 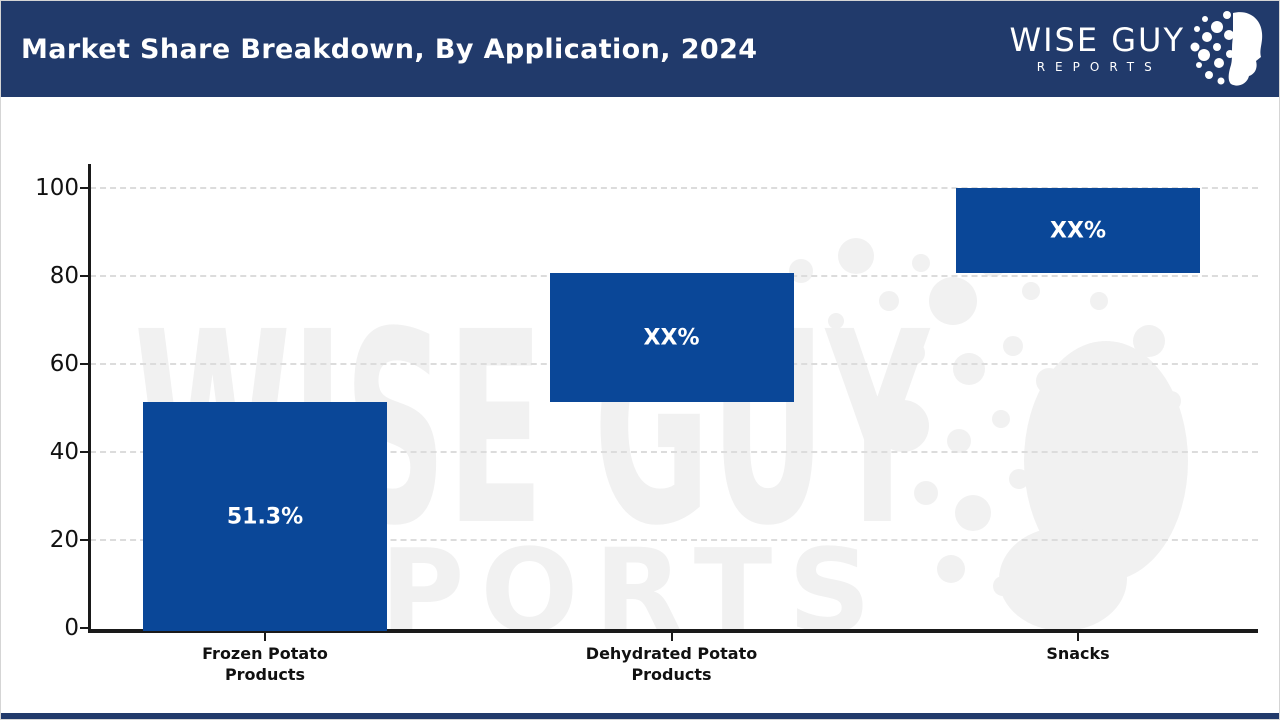 What do you see at coordinates (265, 664) in the screenshot?
I see `x-category-label: Frozen Potato Products` at bounding box center [265, 664].